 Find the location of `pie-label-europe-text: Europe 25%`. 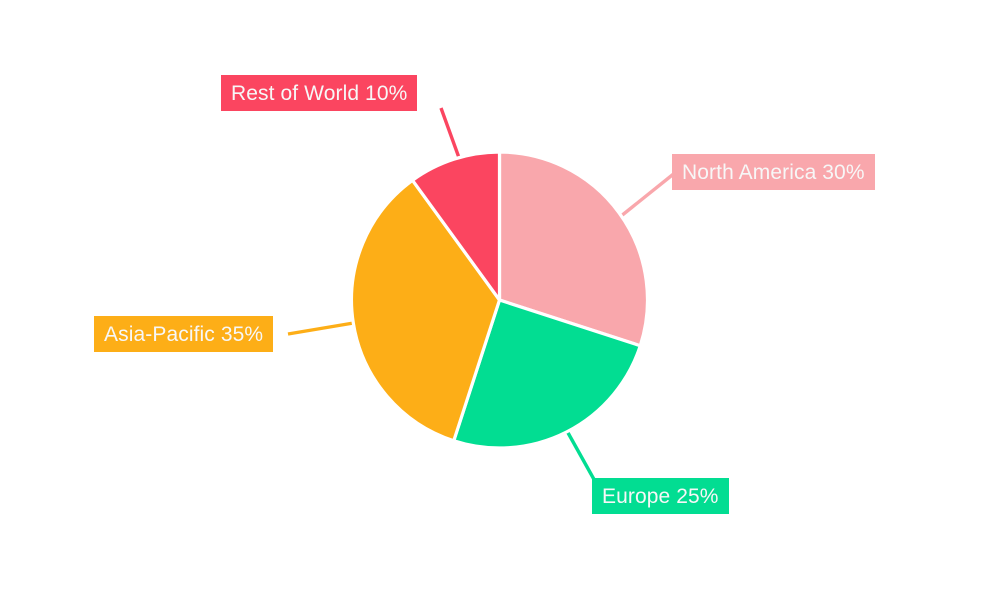

pie-label-europe-text: Europe 25% is located at coordinates (660, 496).